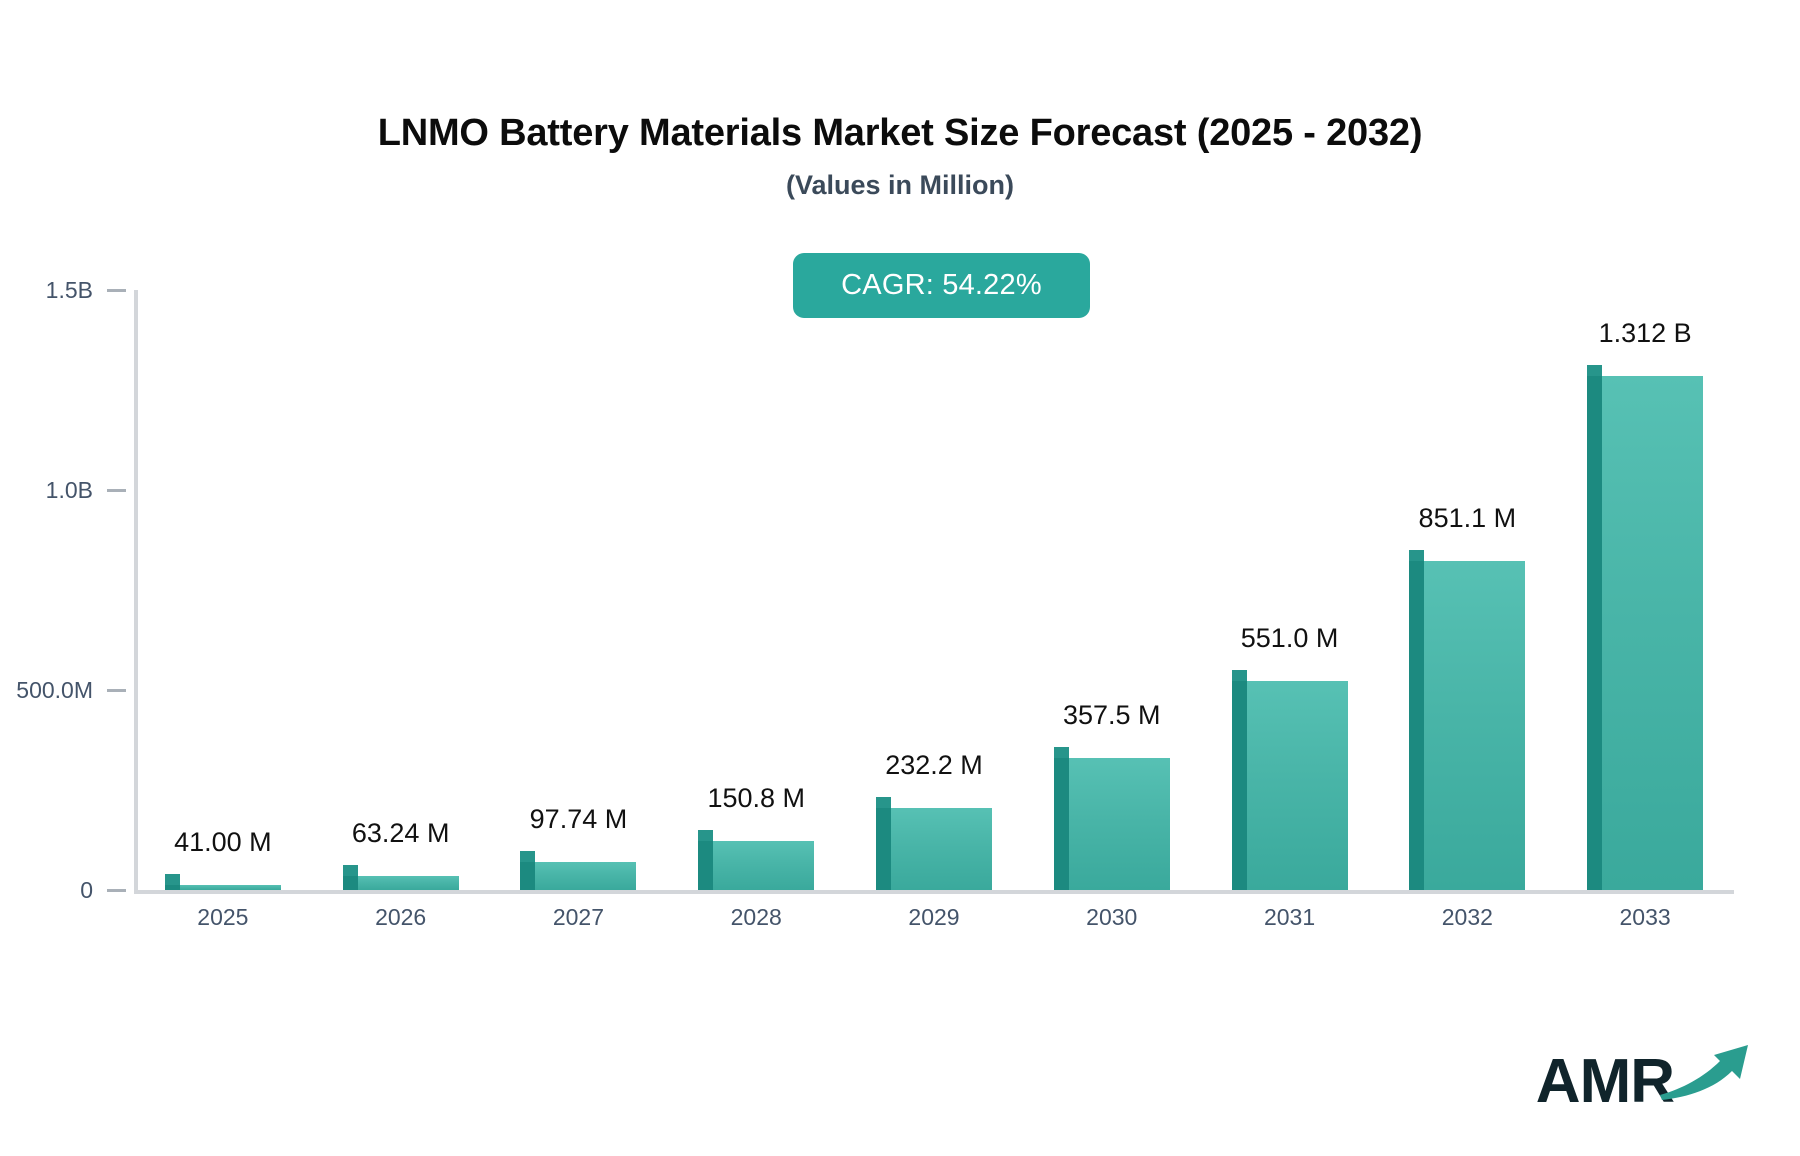  I want to click on trending-up-arrow-icon, so click(1706, 1071).